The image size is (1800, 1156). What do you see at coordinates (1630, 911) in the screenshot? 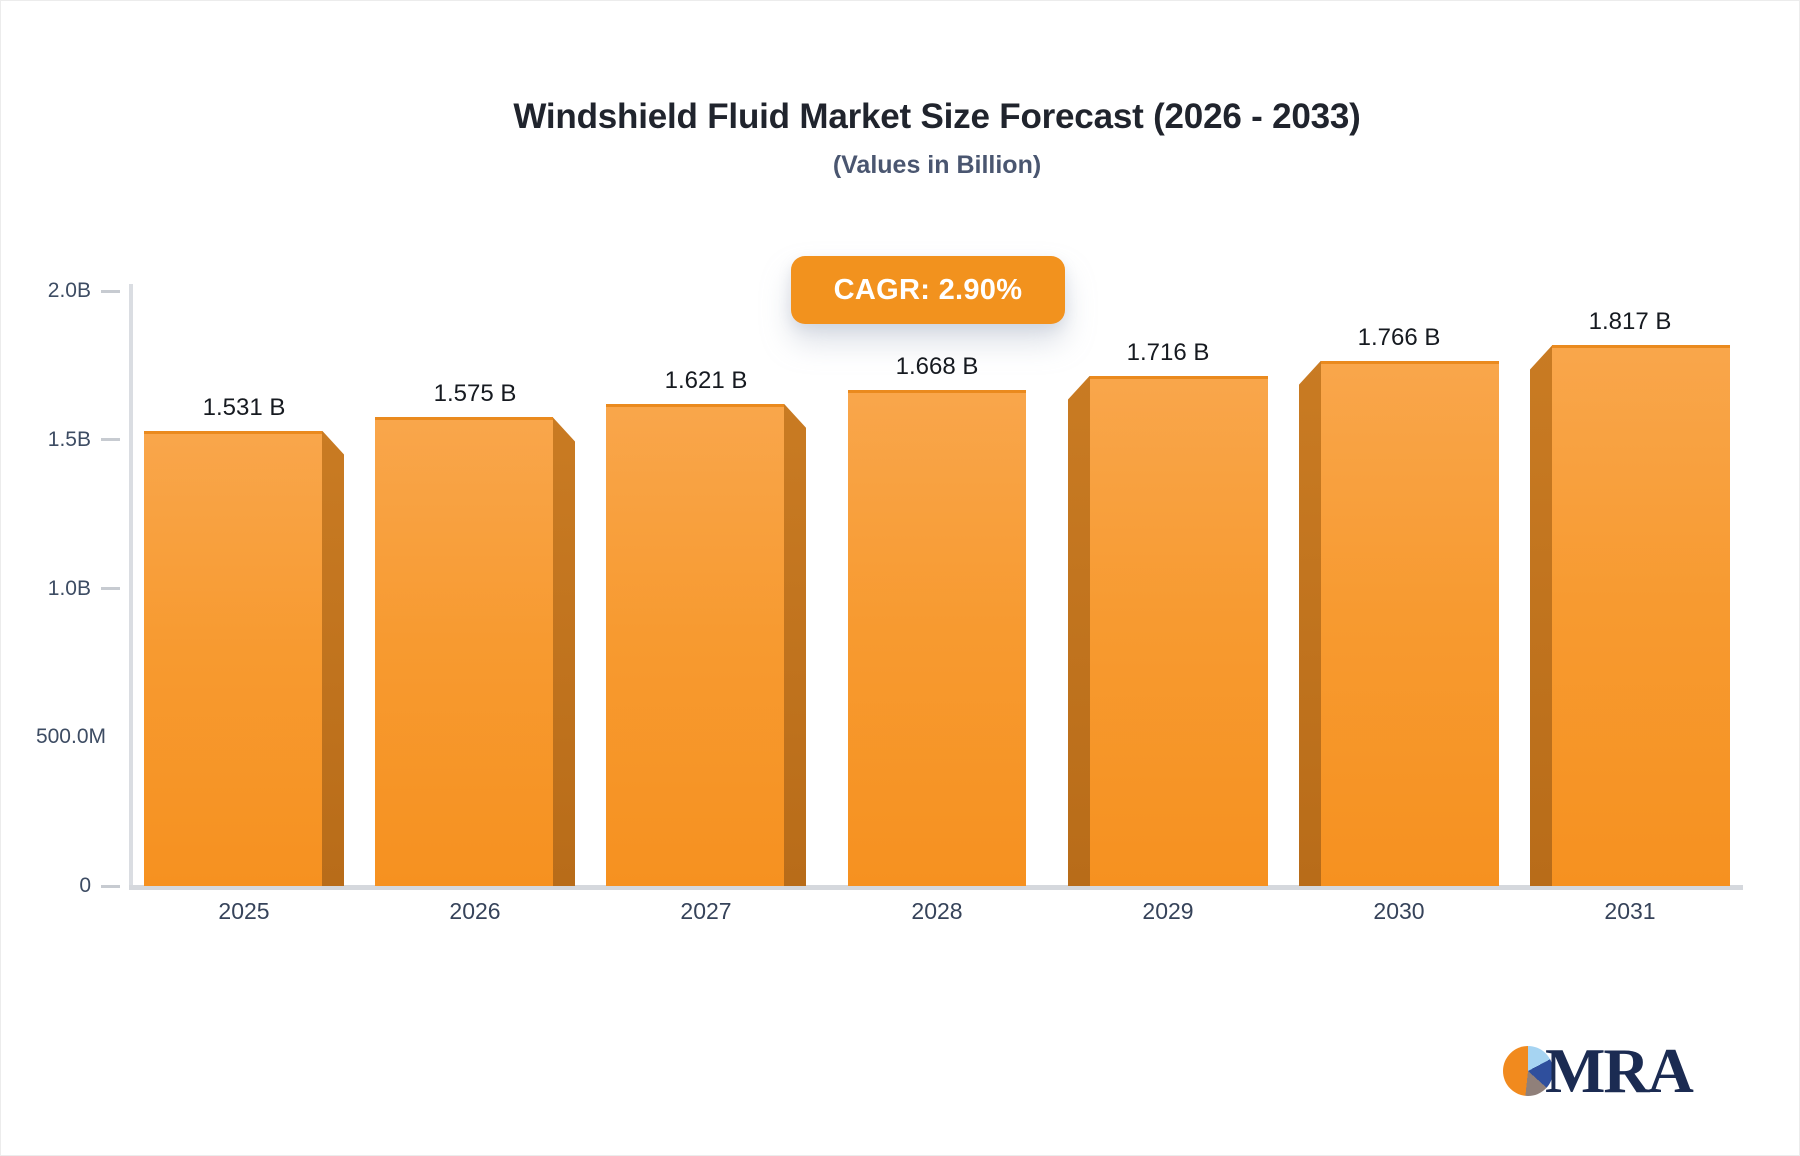
I see `x-tick-label: 2031` at bounding box center [1630, 911].